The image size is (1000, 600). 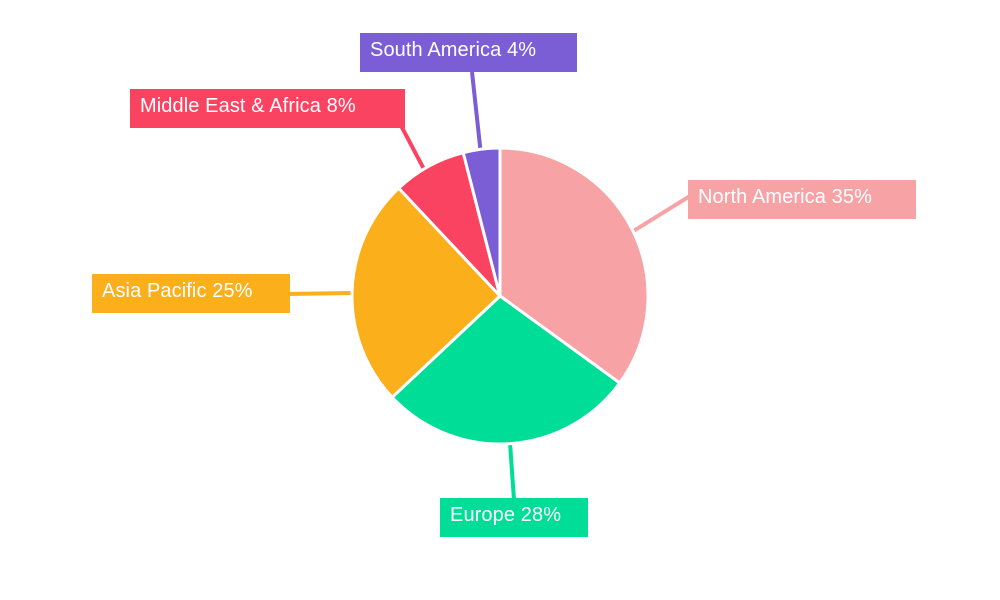 I want to click on pie-label-asia-pacific: Asia Pacific 25%, so click(x=191, y=293).